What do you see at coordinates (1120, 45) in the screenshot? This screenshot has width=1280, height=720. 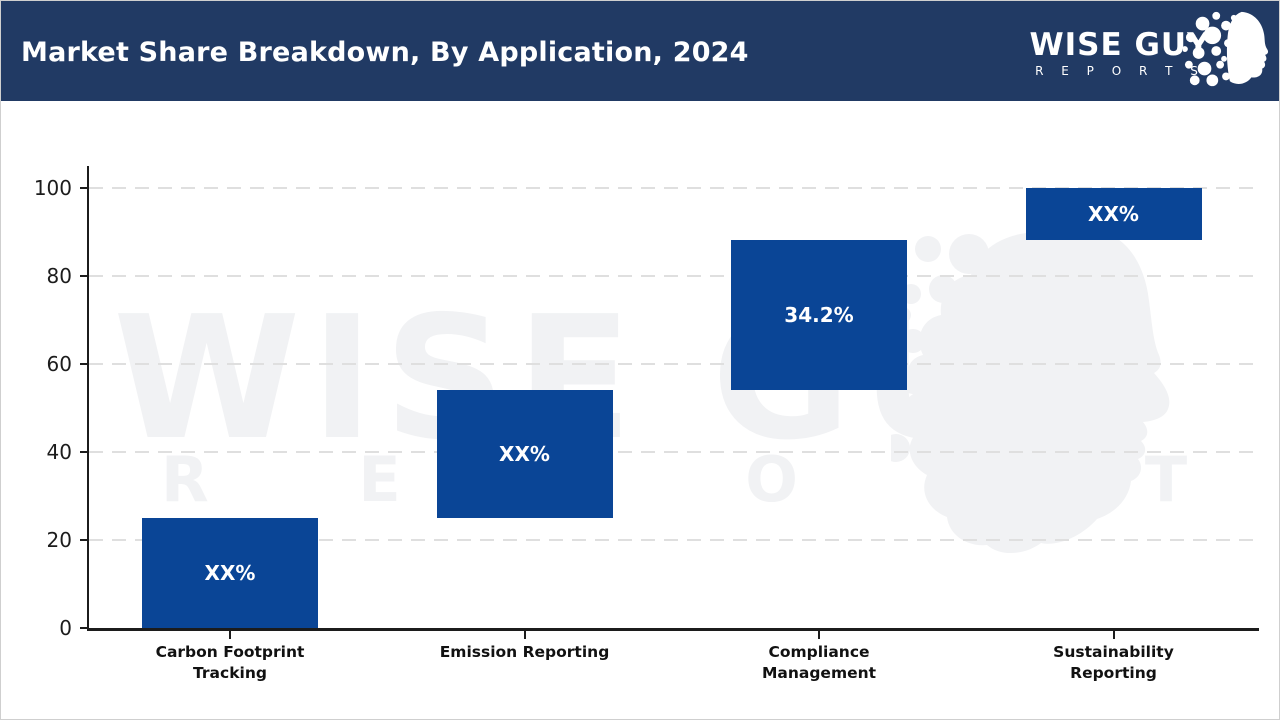 I see `logo-brand-name: WISE GUY` at bounding box center [1120, 45].